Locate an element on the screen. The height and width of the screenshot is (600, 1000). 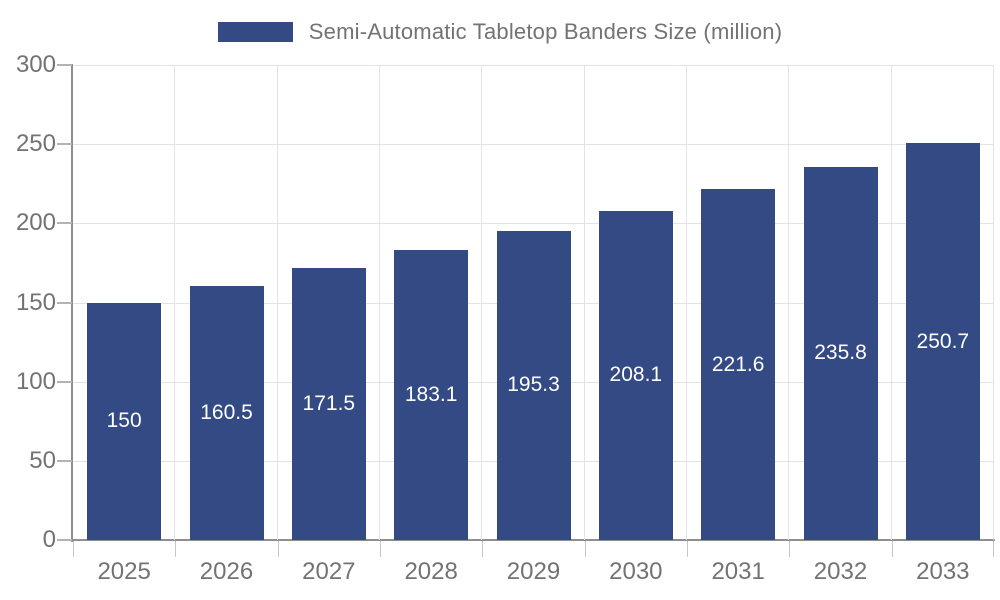
x-axis-tick-label: 2026 is located at coordinates (226, 571).